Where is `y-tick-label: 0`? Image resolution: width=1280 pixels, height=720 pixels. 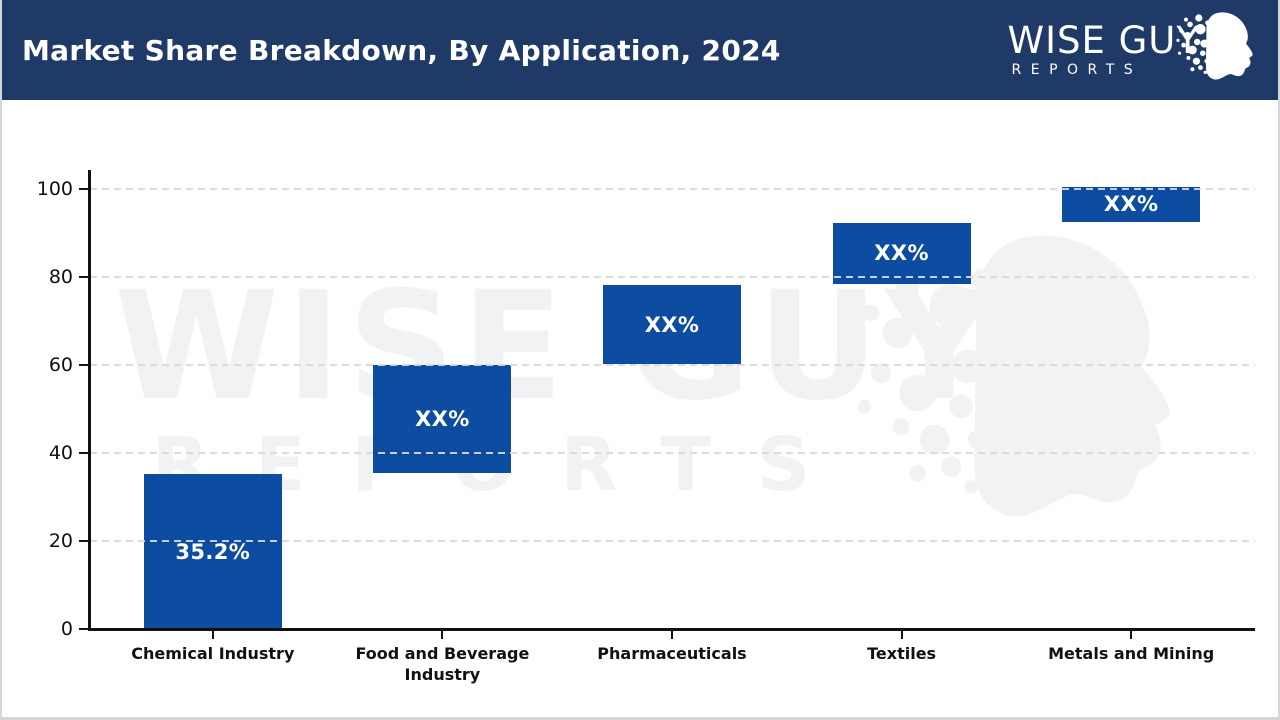
y-tick-label: 0 is located at coordinates (66, 629).